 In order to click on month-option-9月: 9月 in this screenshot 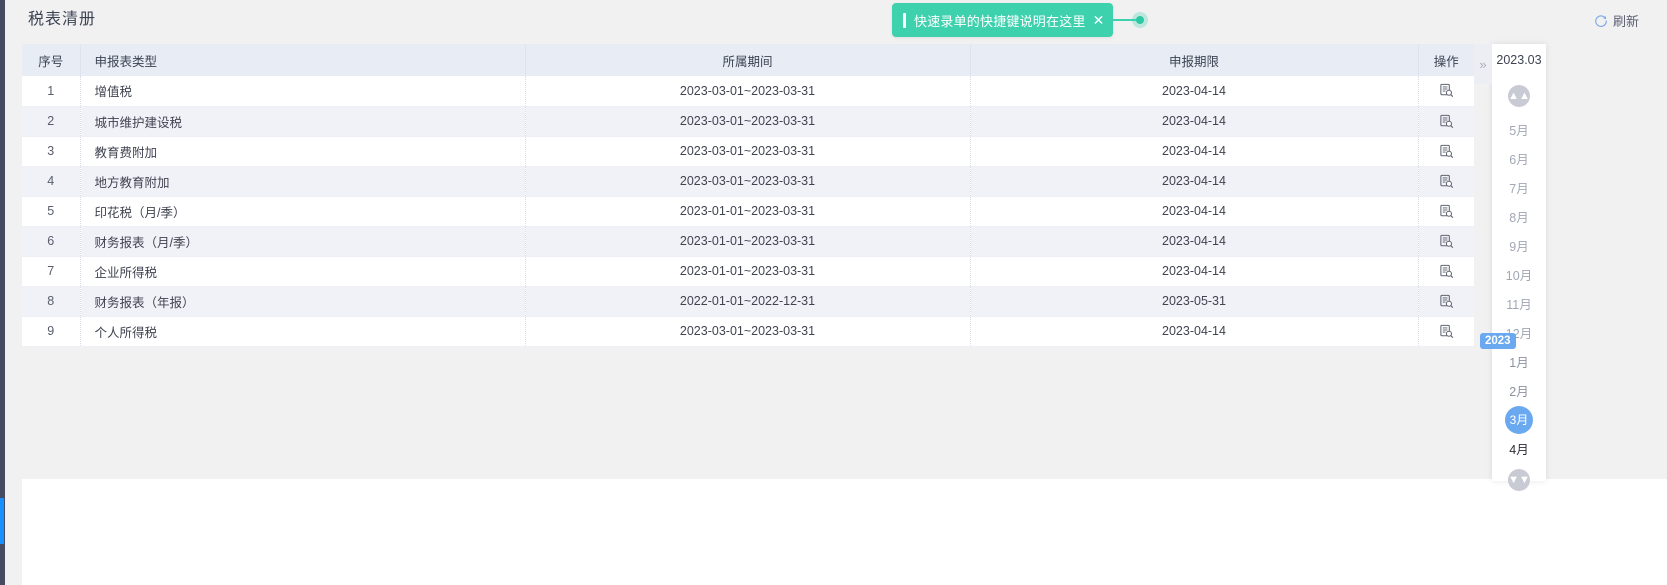, I will do `click(1519, 245)`.